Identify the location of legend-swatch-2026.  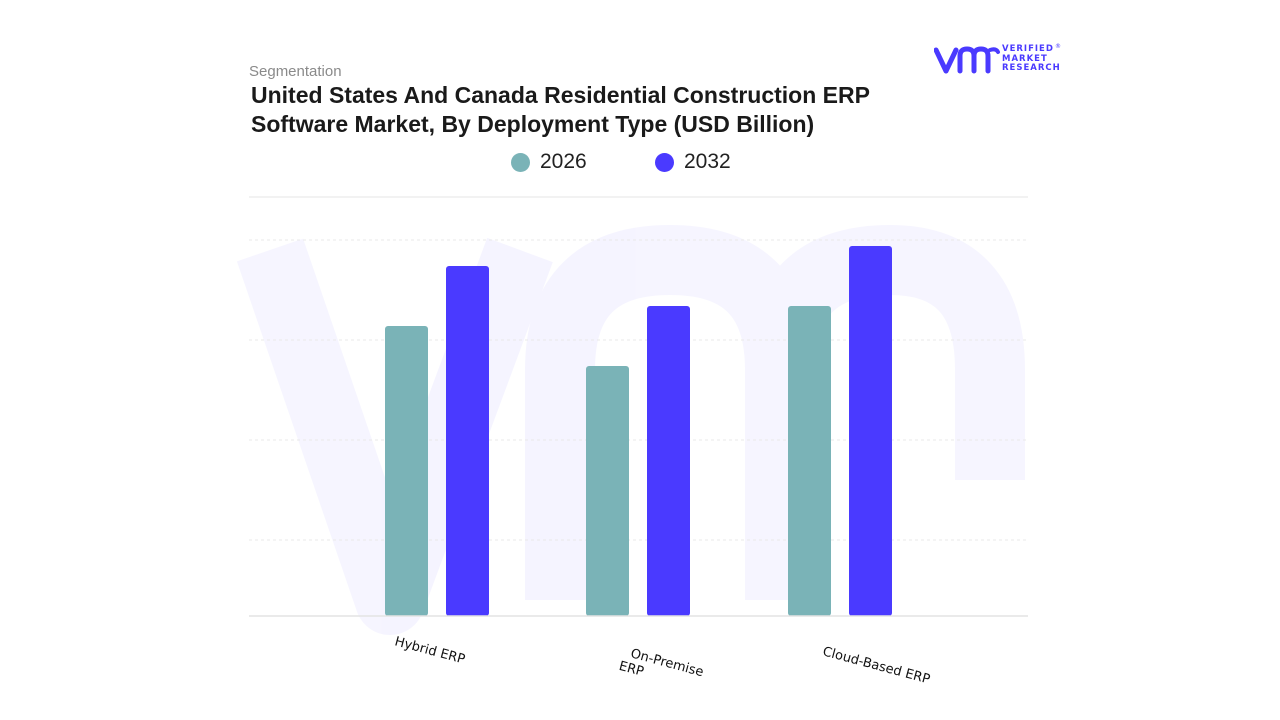
(520, 162).